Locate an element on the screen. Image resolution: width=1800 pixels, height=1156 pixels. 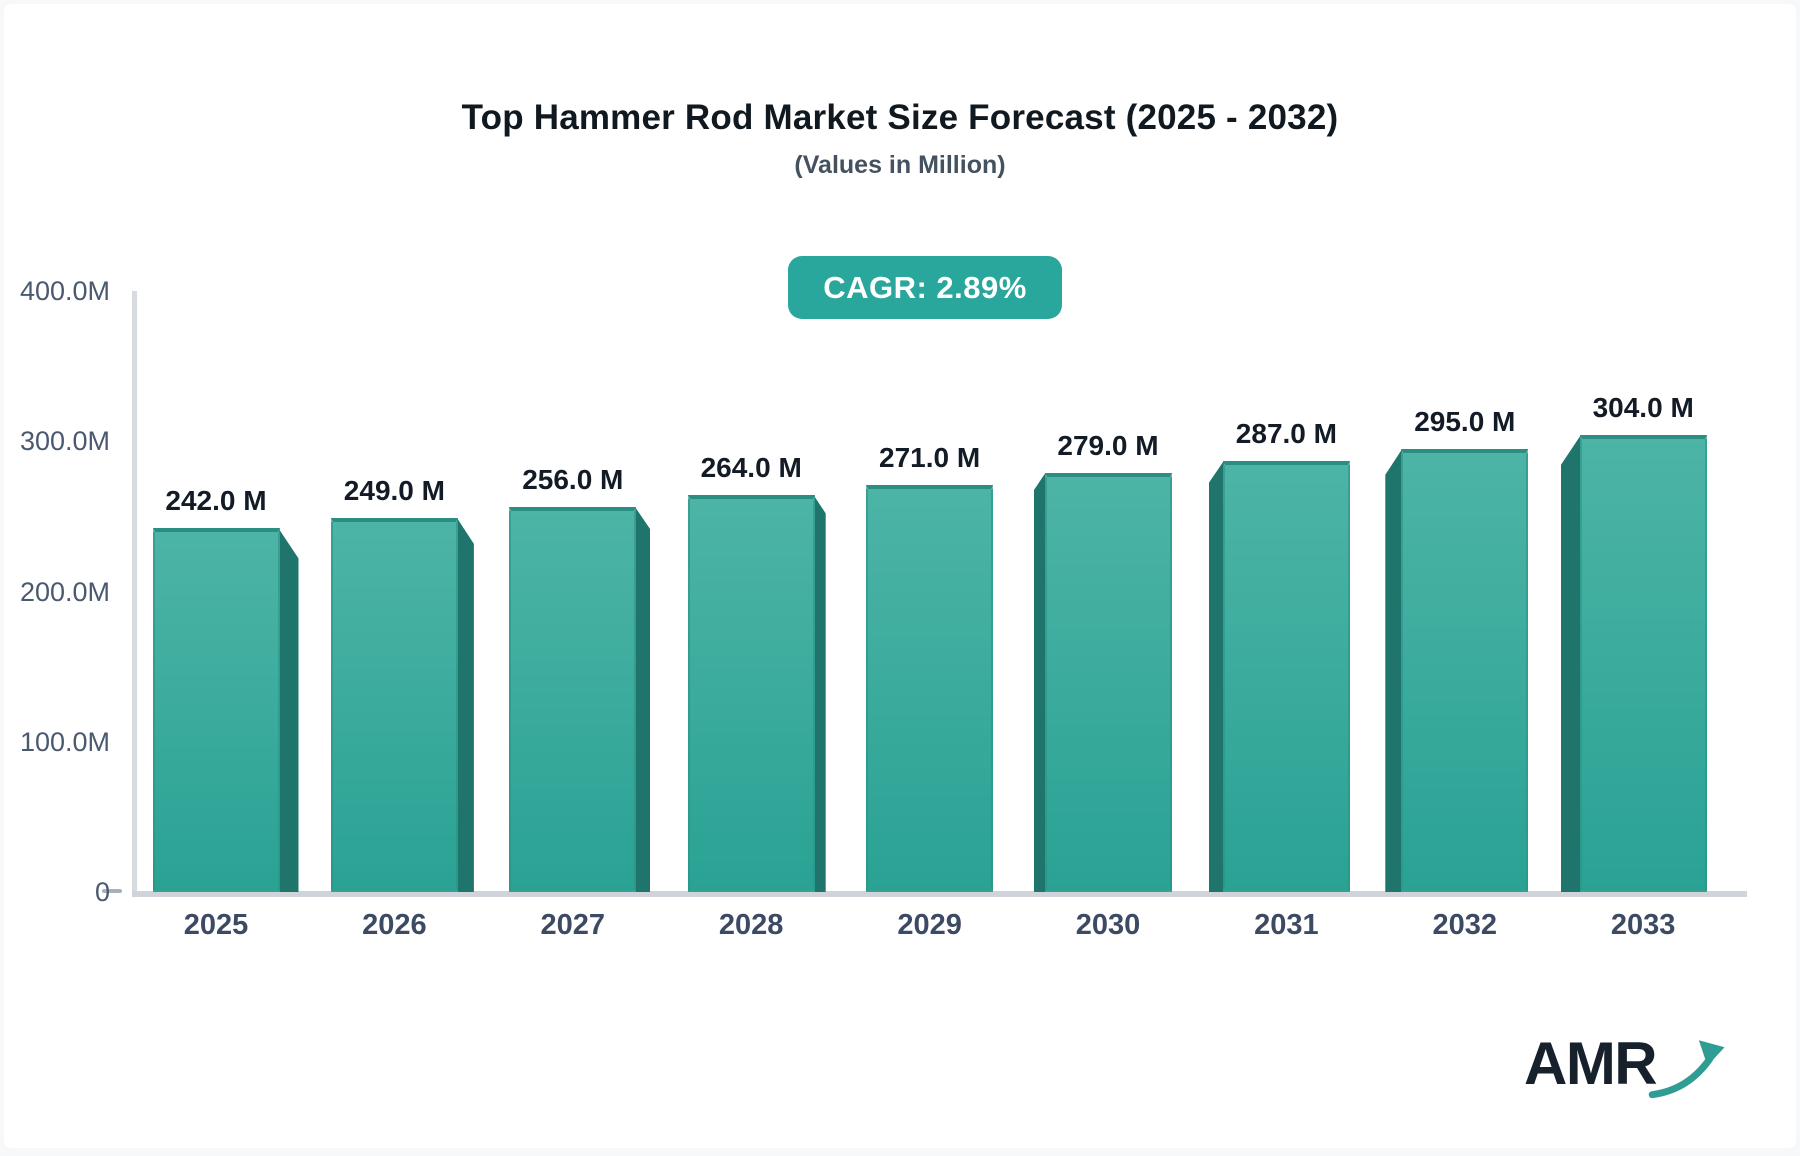
growth-arrow-icon is located at coordinates (1686, 1069).